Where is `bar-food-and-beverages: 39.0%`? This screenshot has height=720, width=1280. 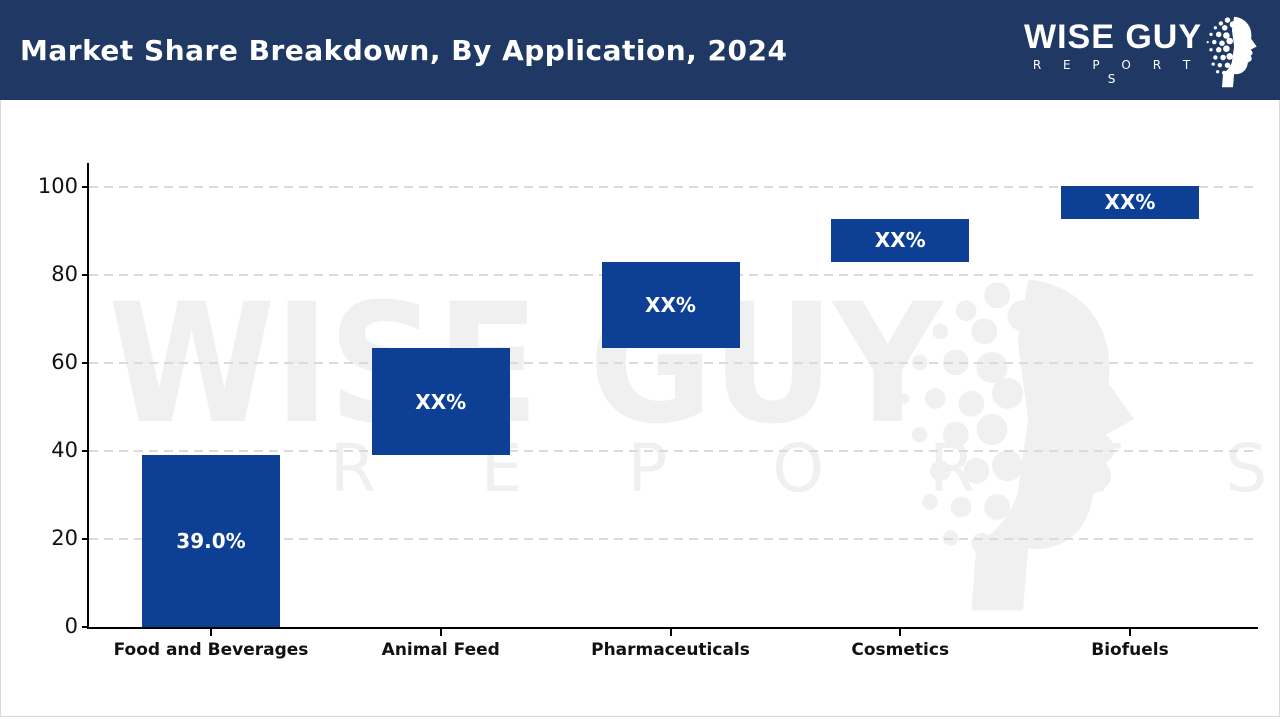
bar-food-and-beverages: 39.0% is located at coordinates (211, 541).